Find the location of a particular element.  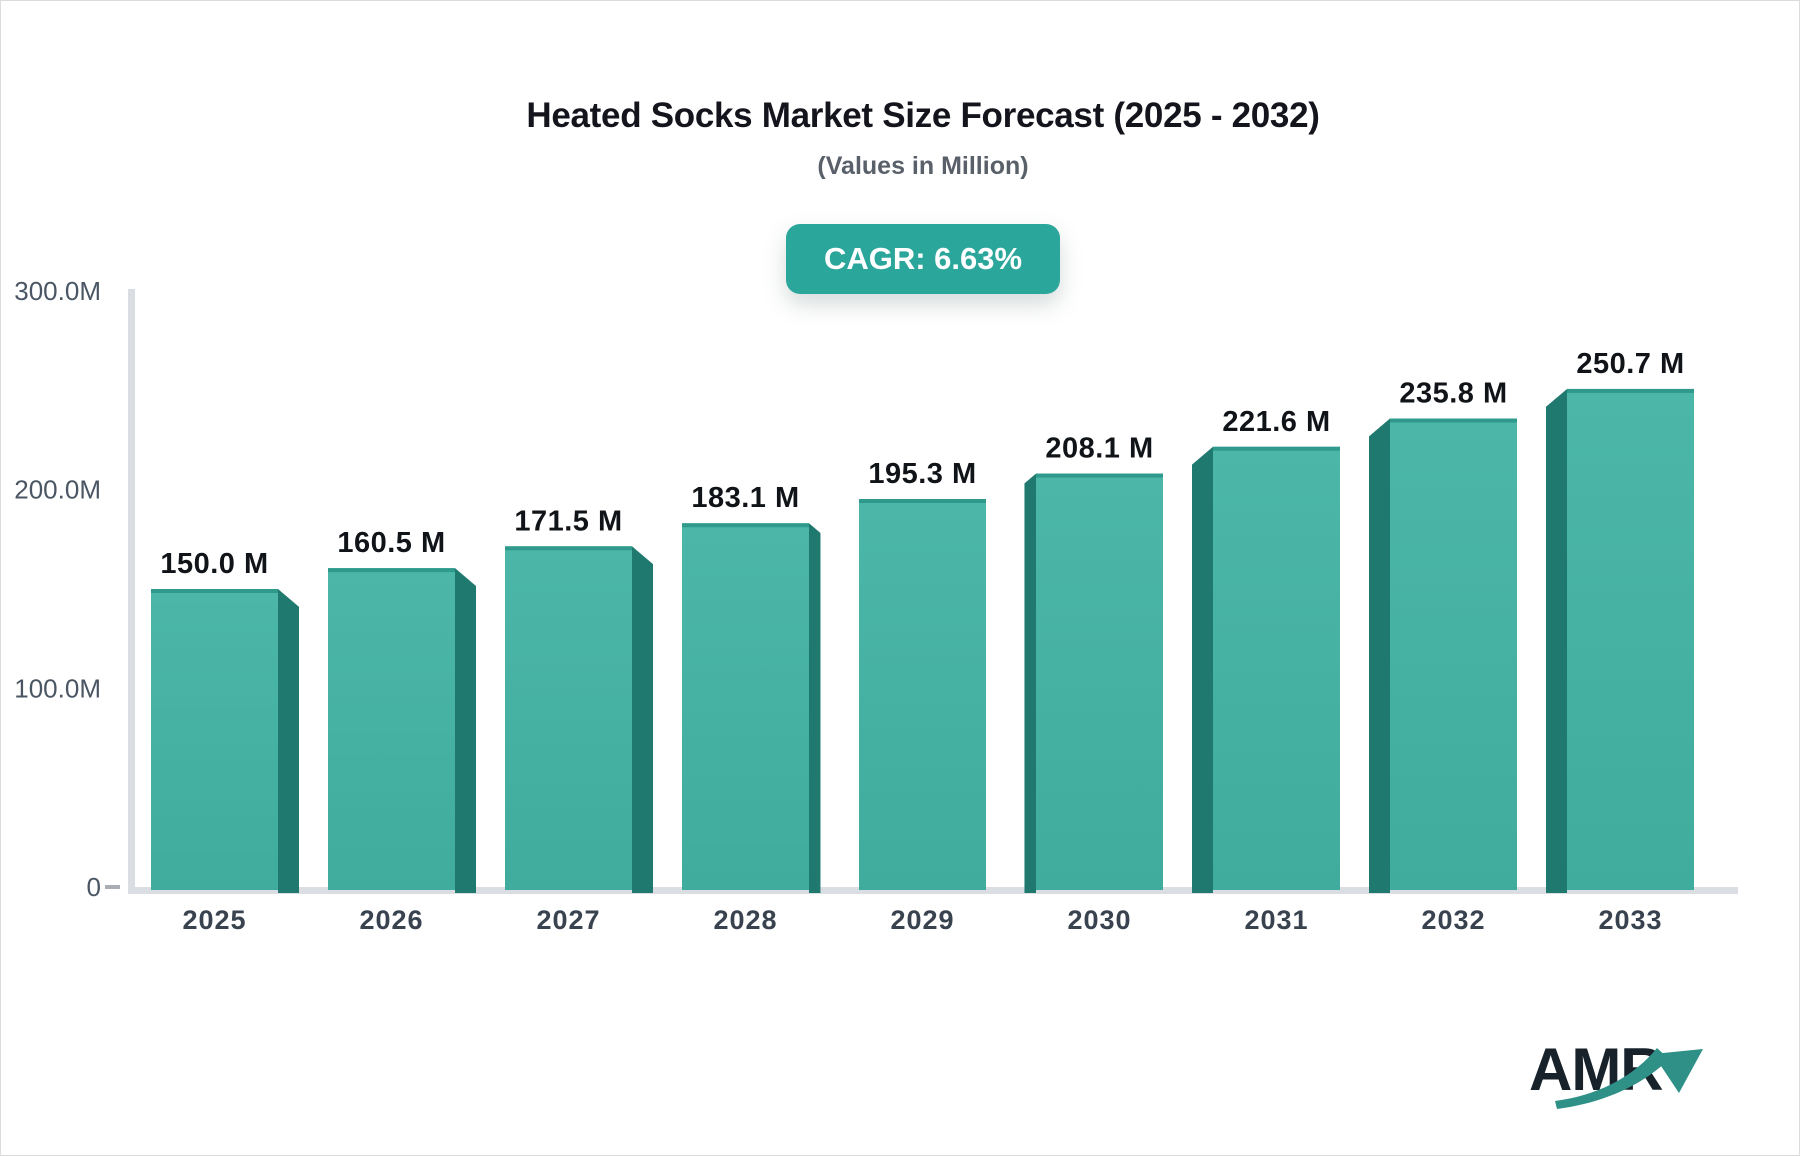

bar-2026: 160.5 M 2026 is located at coordinates (402, 731).